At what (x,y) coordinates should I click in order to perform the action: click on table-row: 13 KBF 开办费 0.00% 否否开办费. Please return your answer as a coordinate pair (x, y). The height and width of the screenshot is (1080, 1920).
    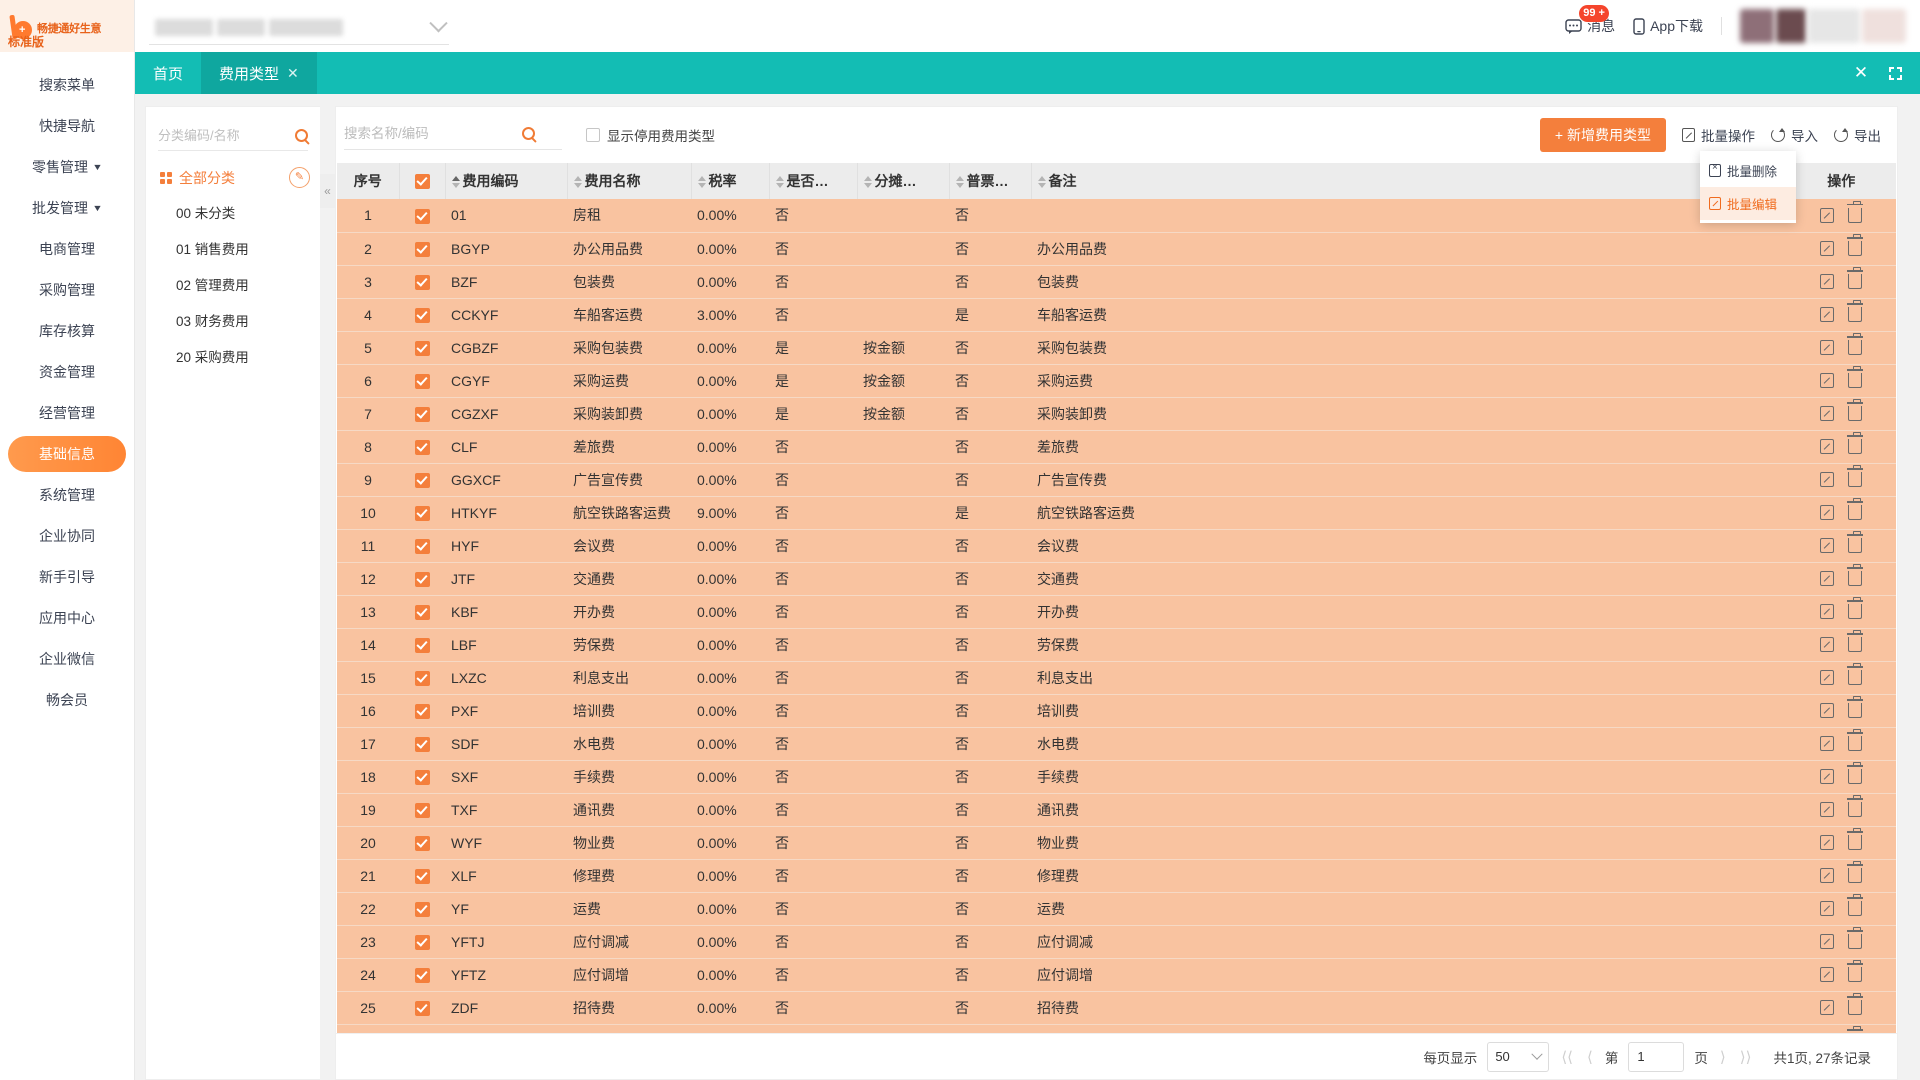
    Looking at the image, I should click on (1116, 612).